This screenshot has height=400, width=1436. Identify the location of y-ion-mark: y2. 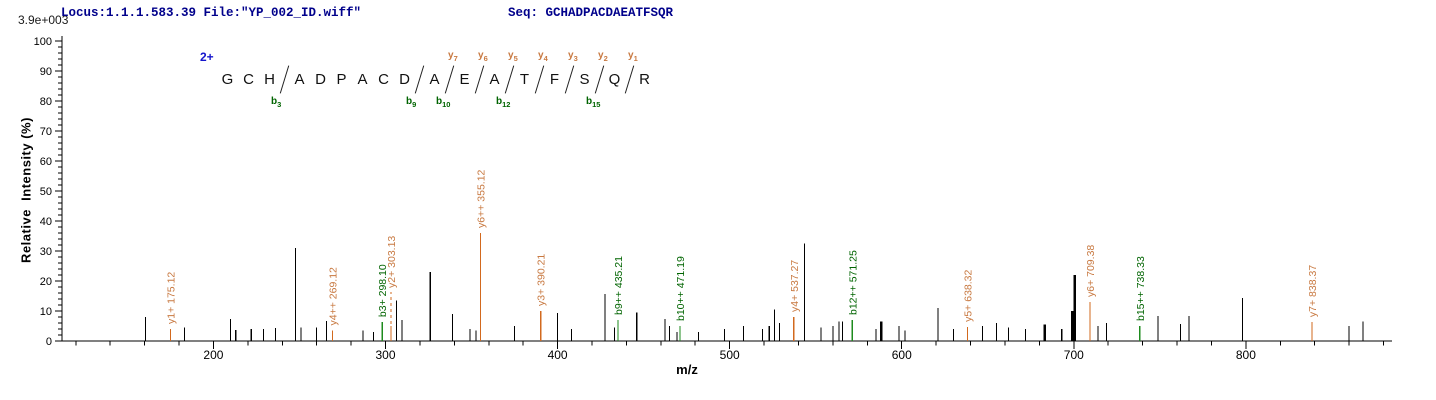
(603, 56).